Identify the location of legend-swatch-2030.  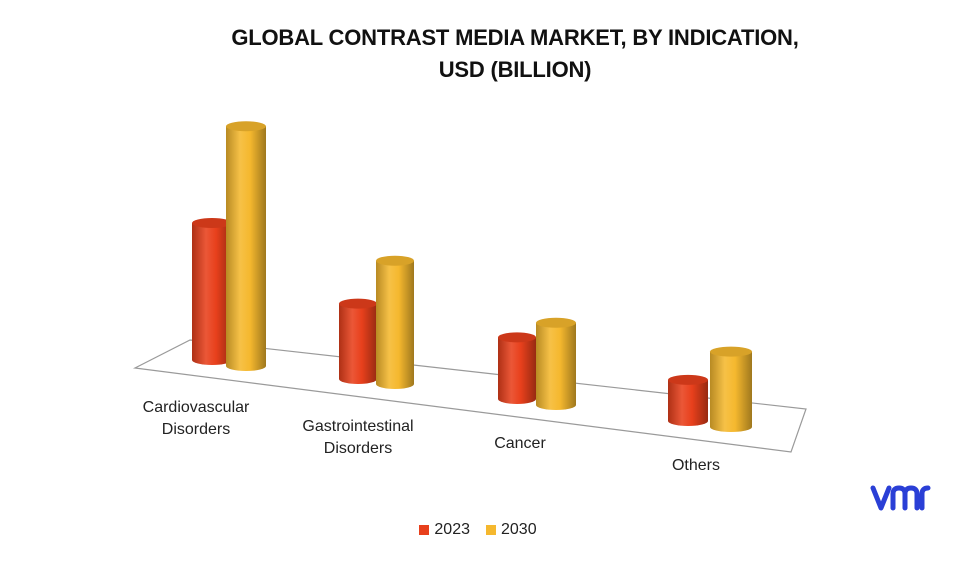
(491, 530).